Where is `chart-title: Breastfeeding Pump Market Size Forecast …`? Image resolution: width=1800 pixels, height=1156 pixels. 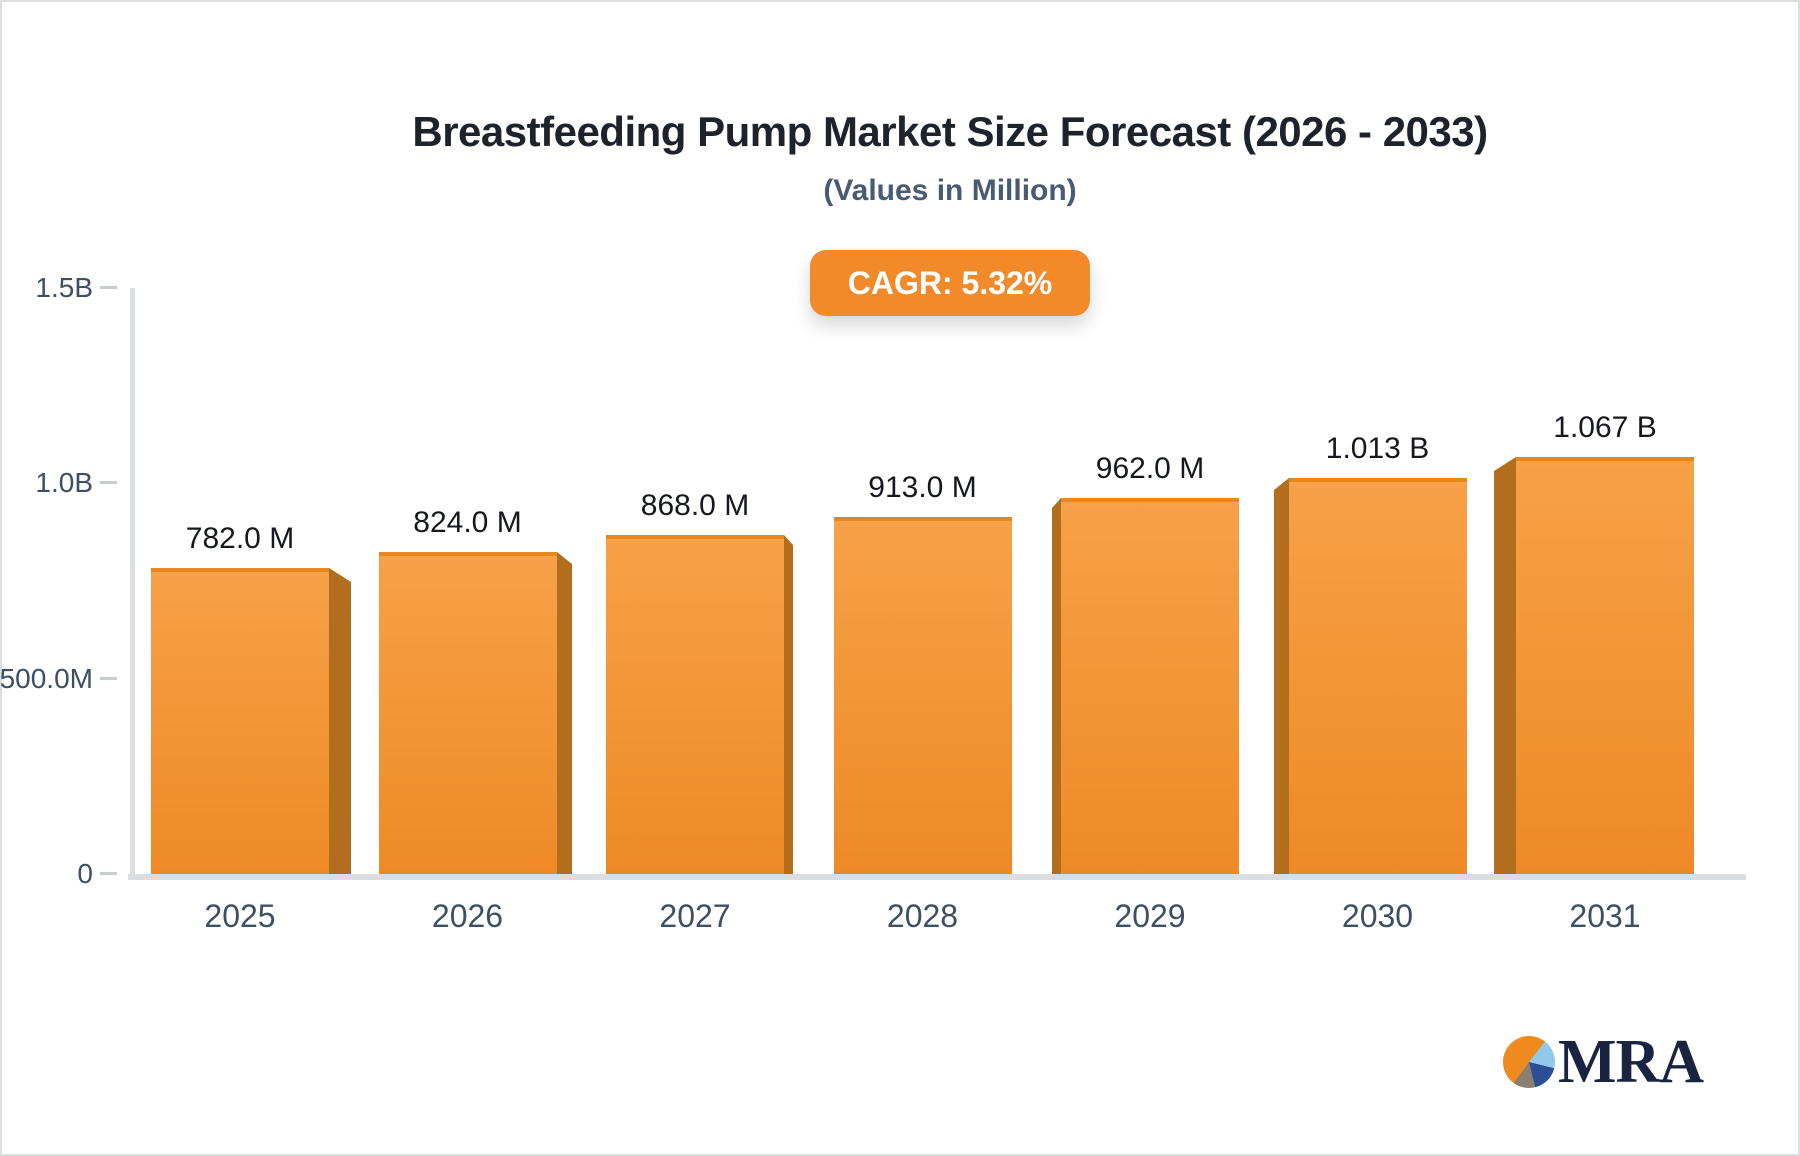 chart-title: Breastfeeding Pump Market Size Forecast … is located at coordinates (950, 131).